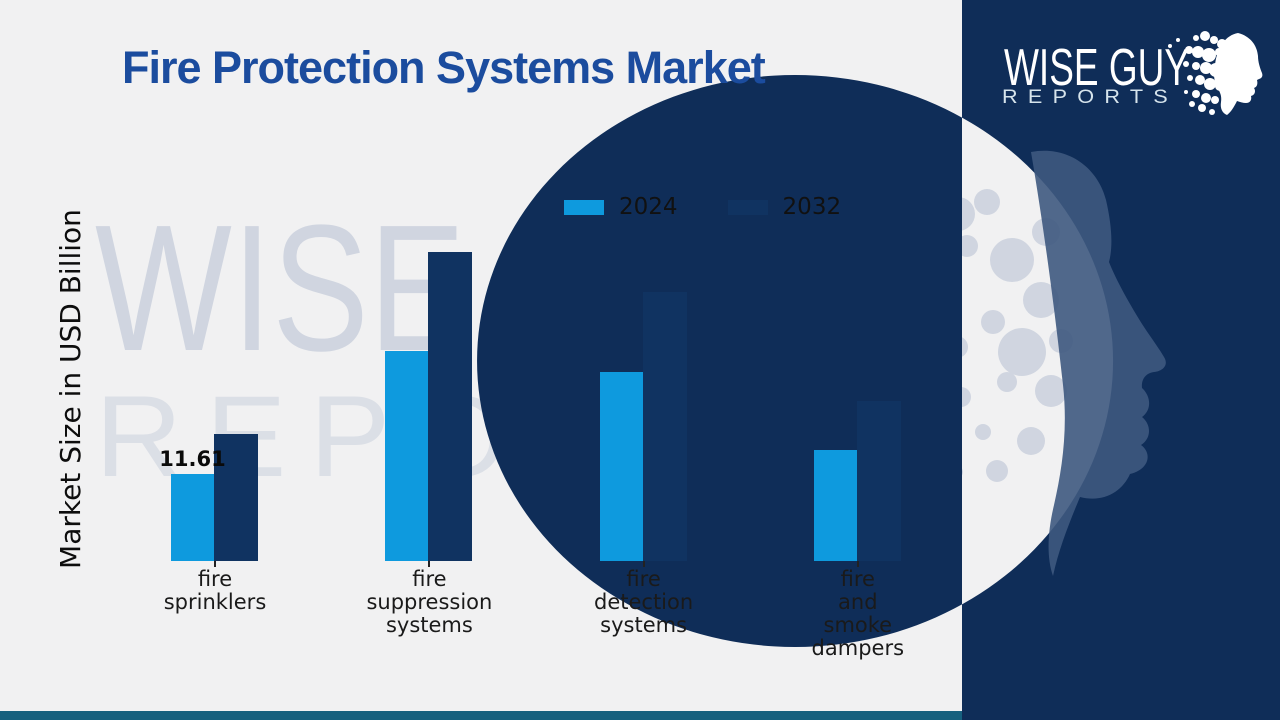 The height and width of the screenshot is (720, 1280). Describe the element at coordinates (215, 590) in the screenshot. I see `category-label-1: fire sprinklers` at that location.